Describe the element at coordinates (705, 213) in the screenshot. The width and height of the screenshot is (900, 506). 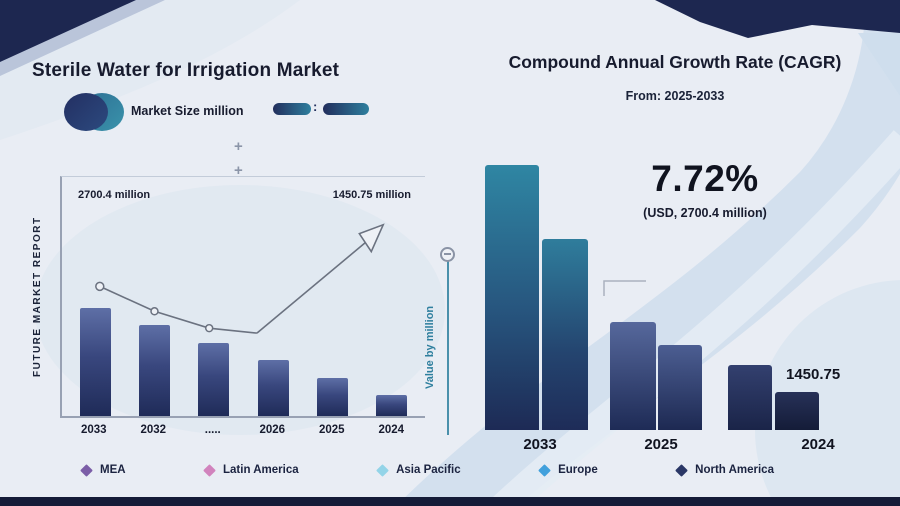
I see `cagr-caption: (USD, 2700.4 million)` at that location.